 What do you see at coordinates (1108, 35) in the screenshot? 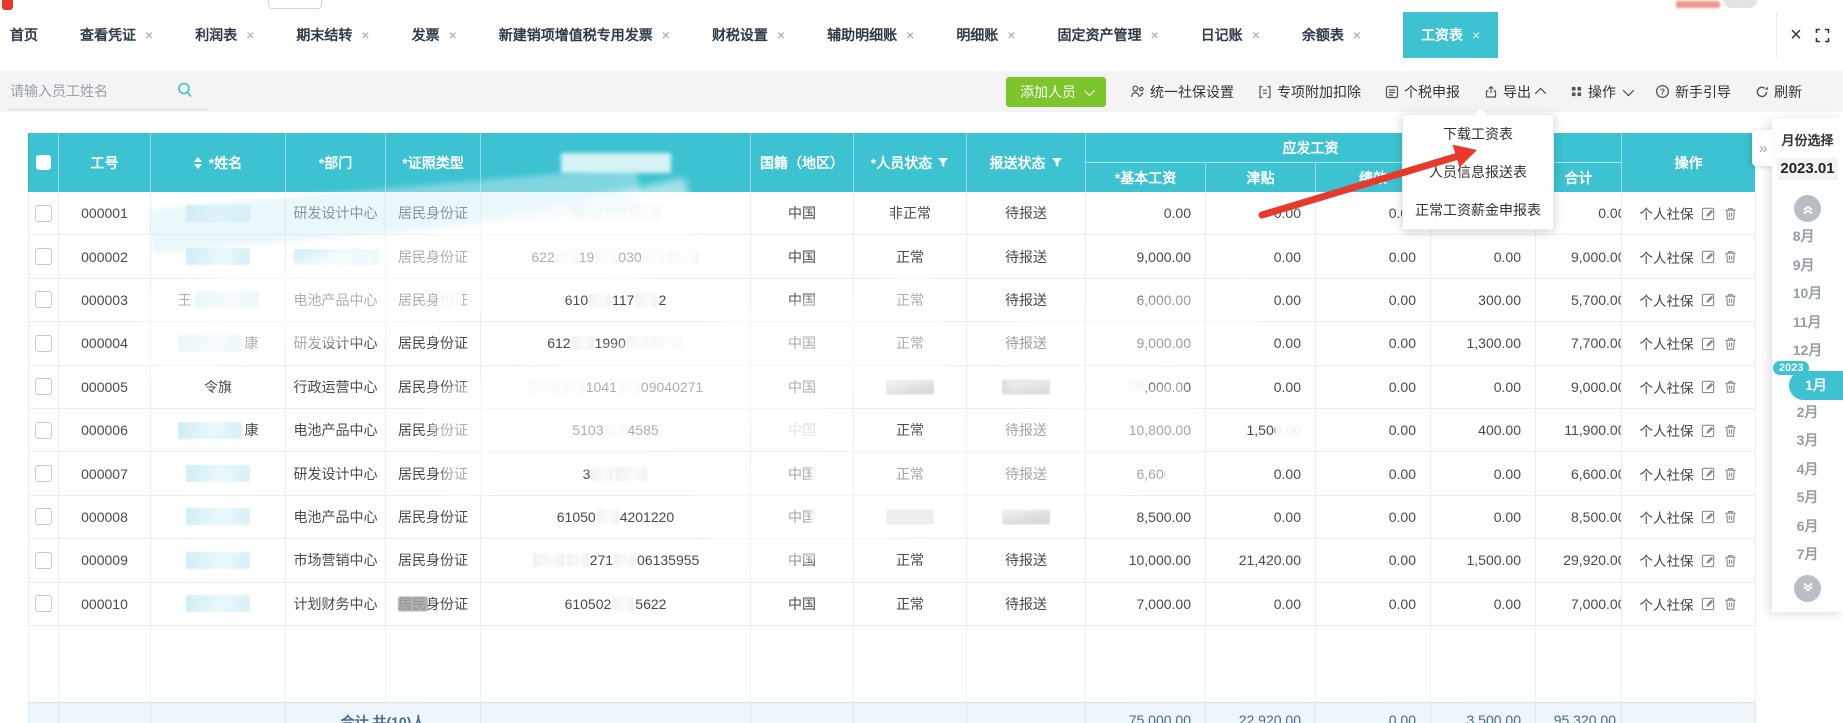
I see `tab-item-9: 固定资产管理 ×` at bounding box center [1108, 35].